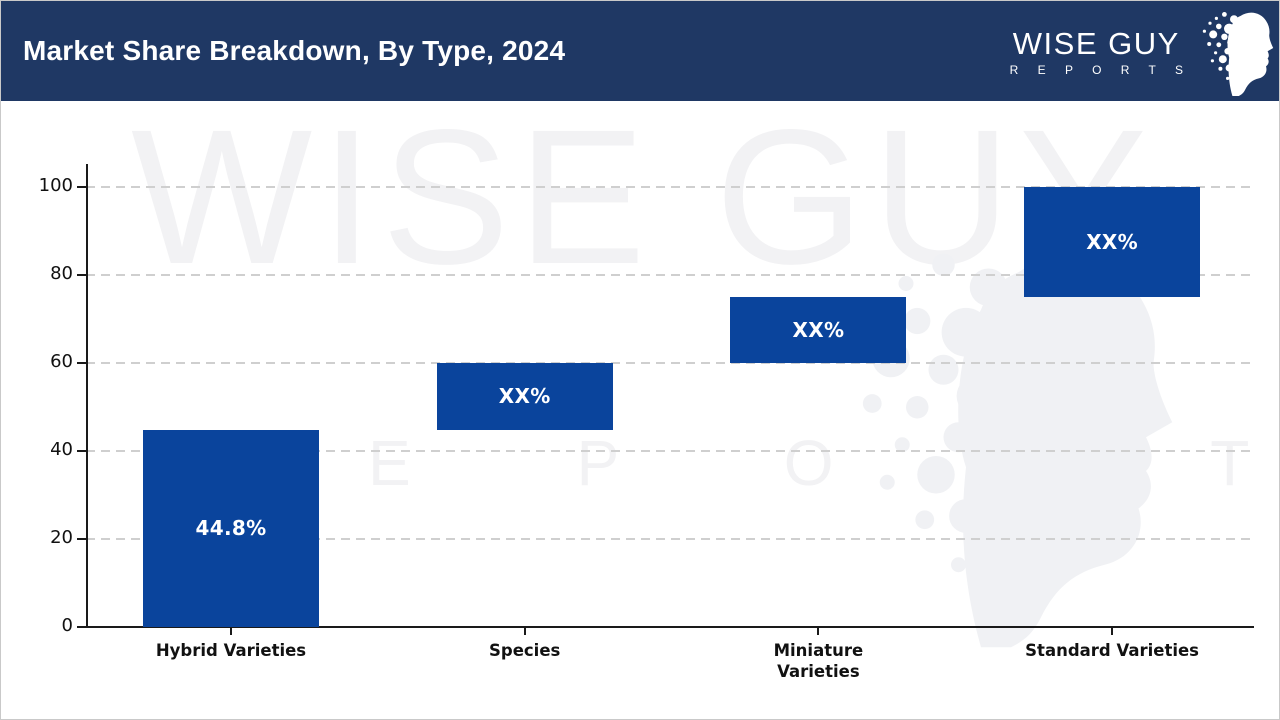  I want to click on y-axis-line, so click(87, 396).